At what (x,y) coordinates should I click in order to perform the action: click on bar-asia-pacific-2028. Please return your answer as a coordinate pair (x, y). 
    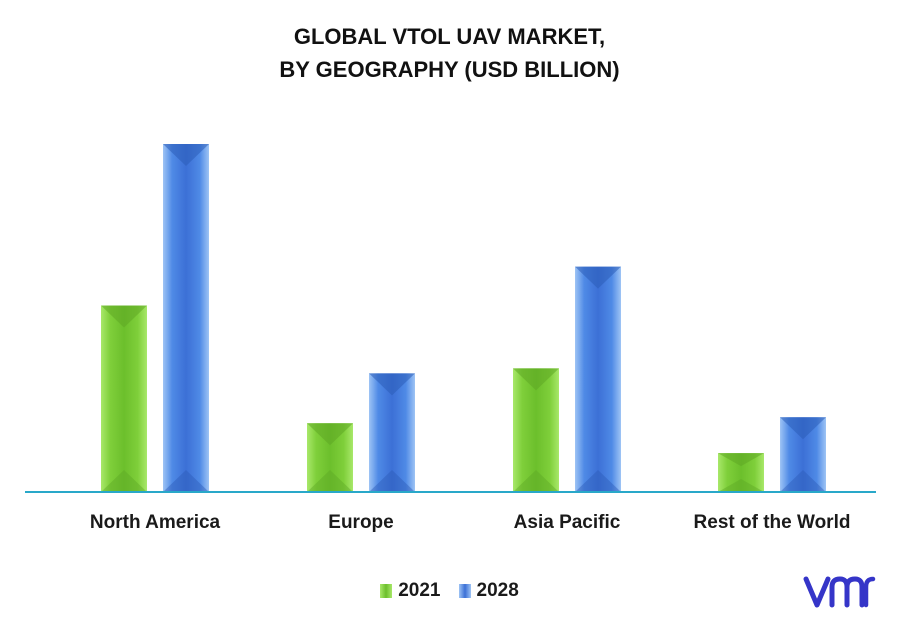
    Looking at the image, I should click on (598, 379).